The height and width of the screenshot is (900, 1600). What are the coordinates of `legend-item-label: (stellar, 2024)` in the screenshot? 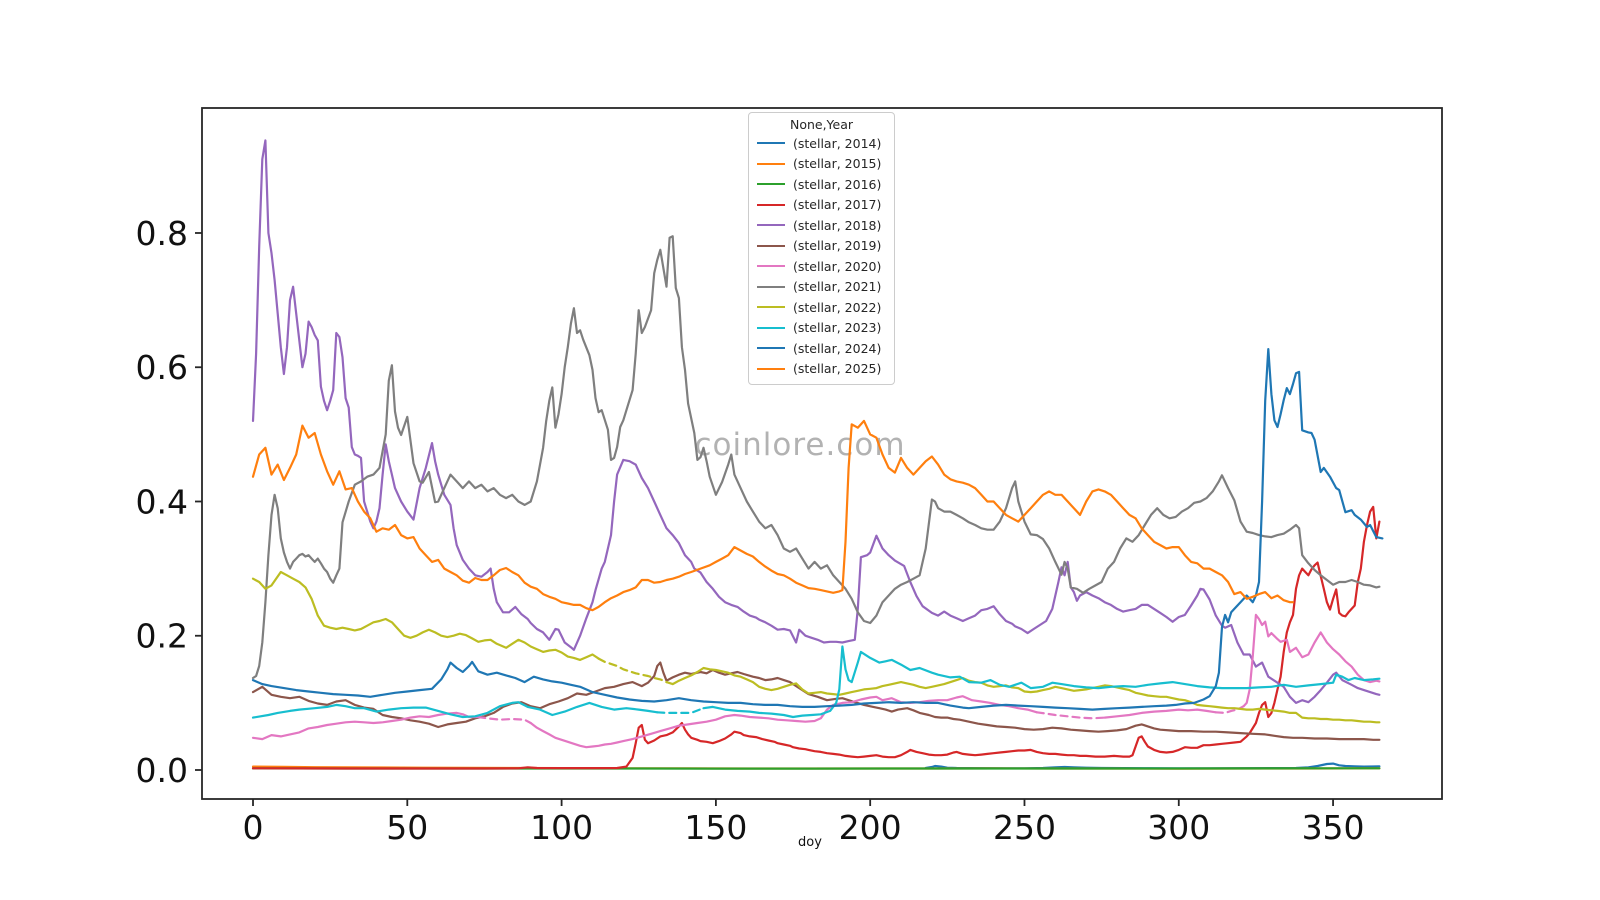 It's located at (837, 348).